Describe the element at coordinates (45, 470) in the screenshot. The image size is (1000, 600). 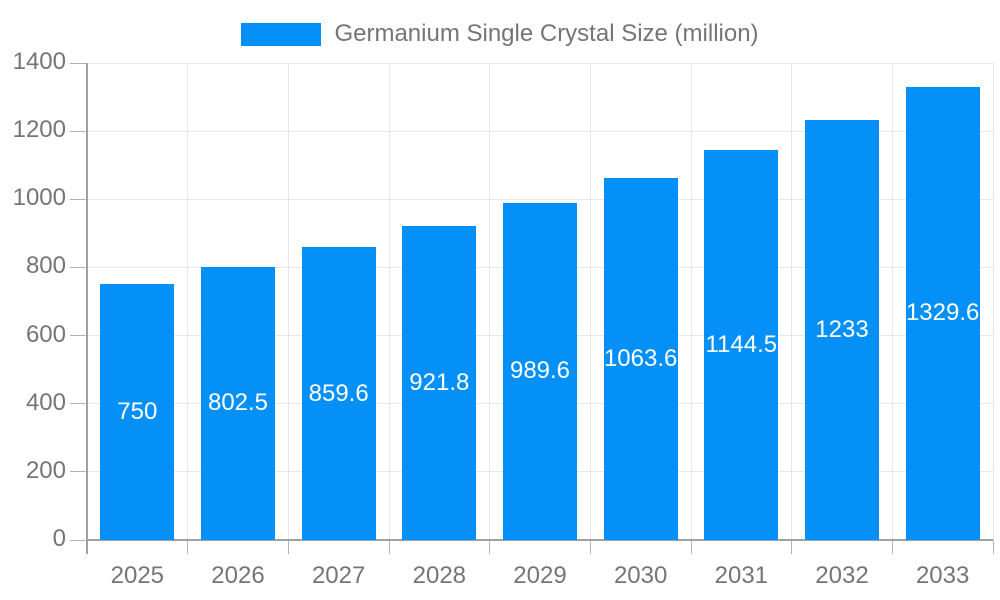
I see `y-axis-tick-label: 200` at that location.